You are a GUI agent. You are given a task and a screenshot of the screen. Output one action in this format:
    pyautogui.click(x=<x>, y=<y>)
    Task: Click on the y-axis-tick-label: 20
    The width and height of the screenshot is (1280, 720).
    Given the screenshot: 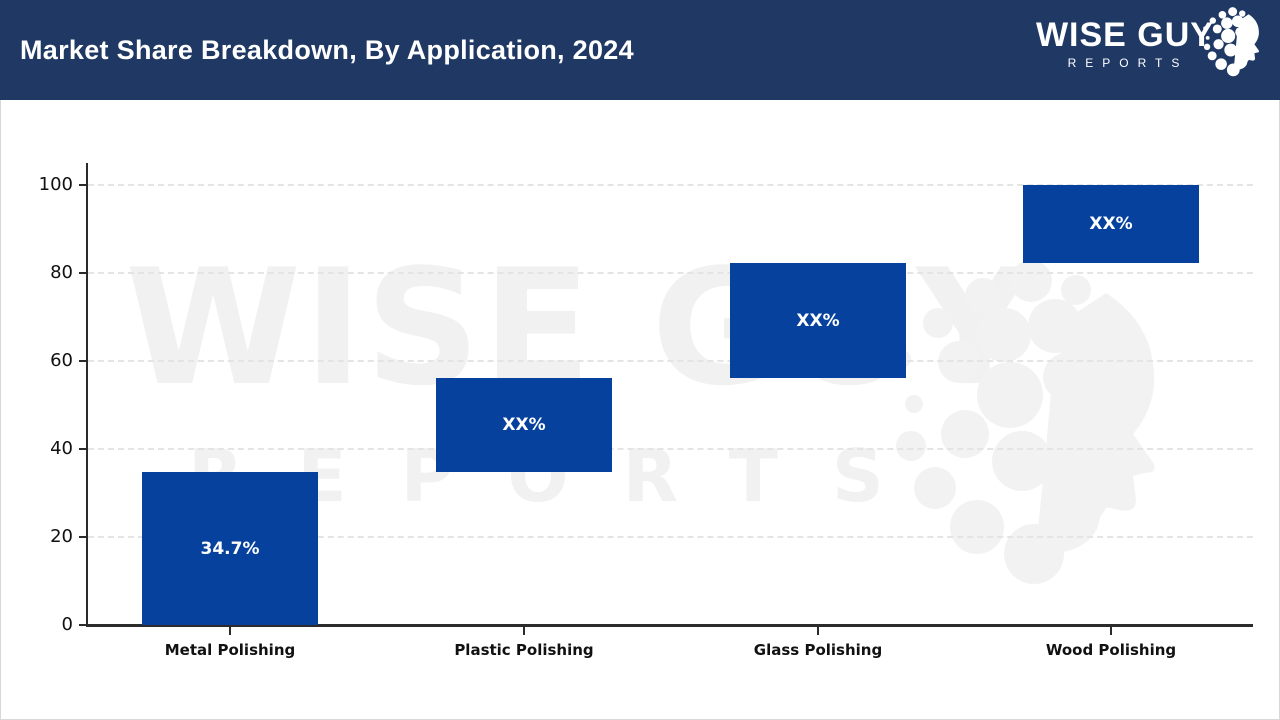 What is the action you would take?
    pyautogui.click(x=61, y=536)
    